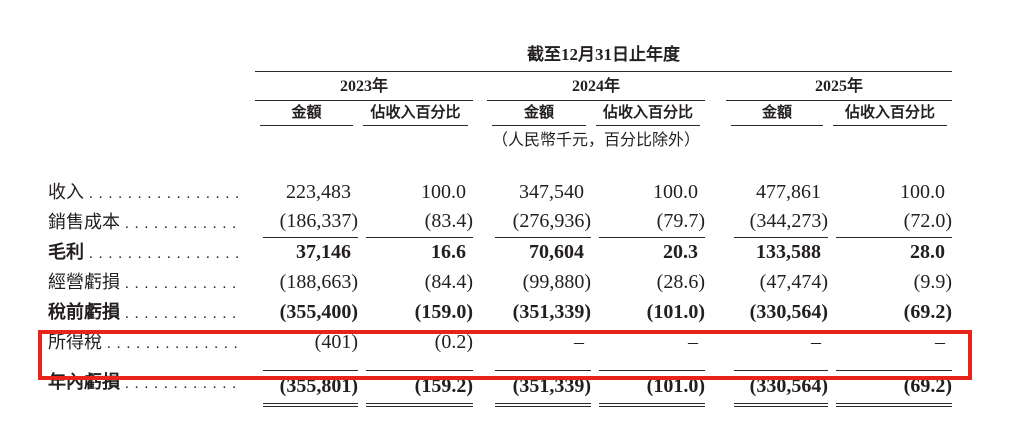  I want to click on income-tax-2023-pct: (0.2), so click(453, 342).